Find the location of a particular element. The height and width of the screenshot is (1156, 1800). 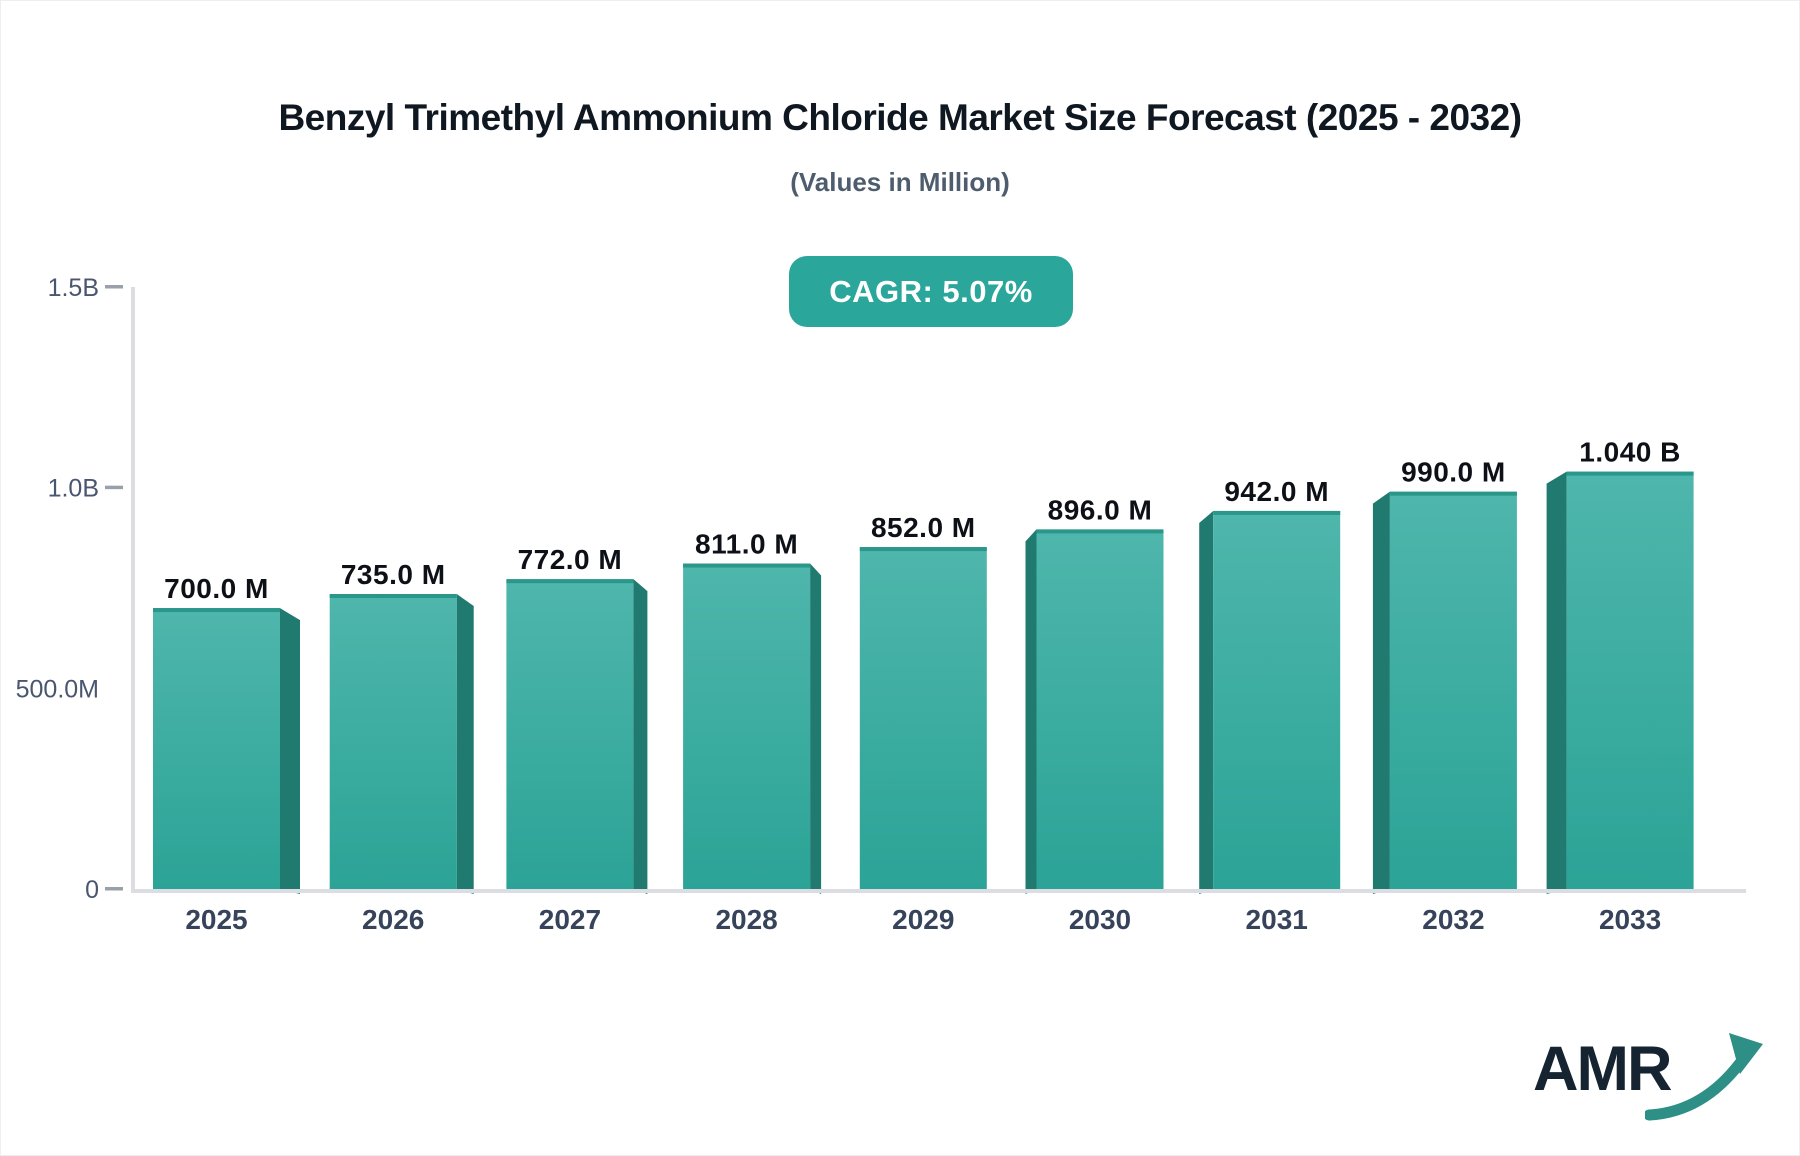

bar-2028: 811.0 M 2028 is located at coordinates (752, 732).